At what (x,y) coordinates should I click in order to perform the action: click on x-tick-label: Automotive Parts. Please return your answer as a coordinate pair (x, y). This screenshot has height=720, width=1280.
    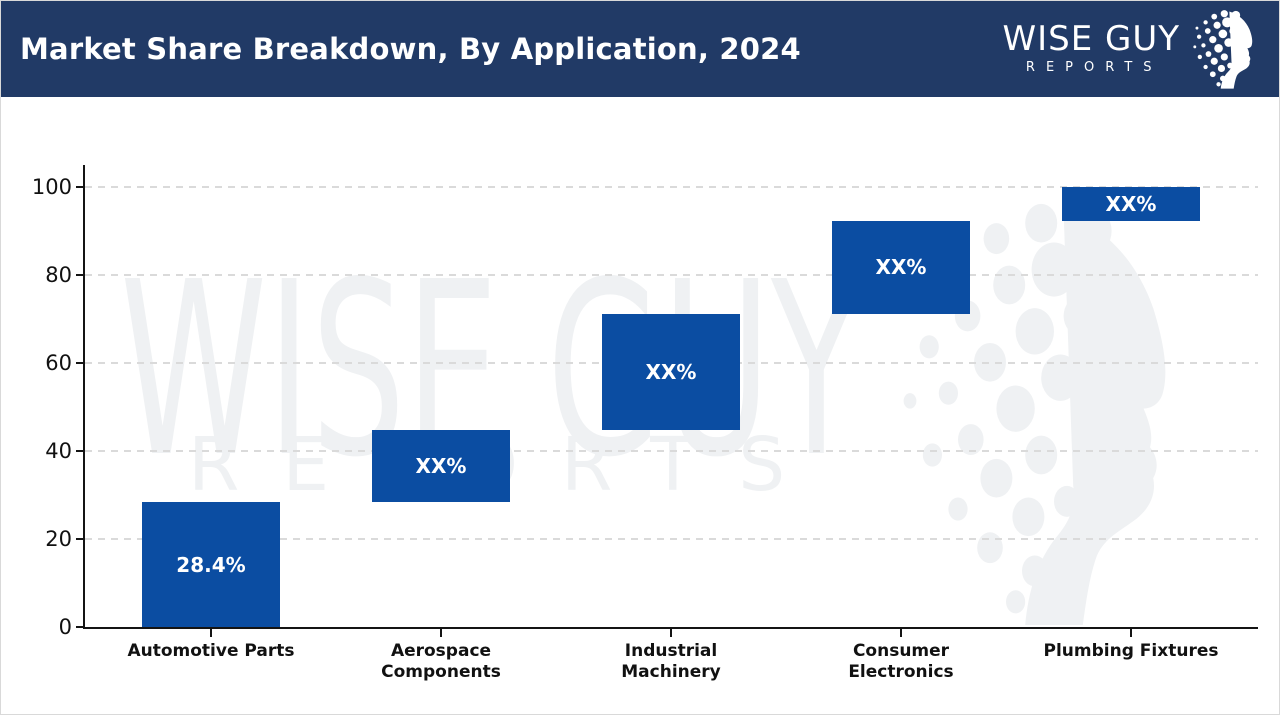
    Looking at the image, I should click on (211, 651).